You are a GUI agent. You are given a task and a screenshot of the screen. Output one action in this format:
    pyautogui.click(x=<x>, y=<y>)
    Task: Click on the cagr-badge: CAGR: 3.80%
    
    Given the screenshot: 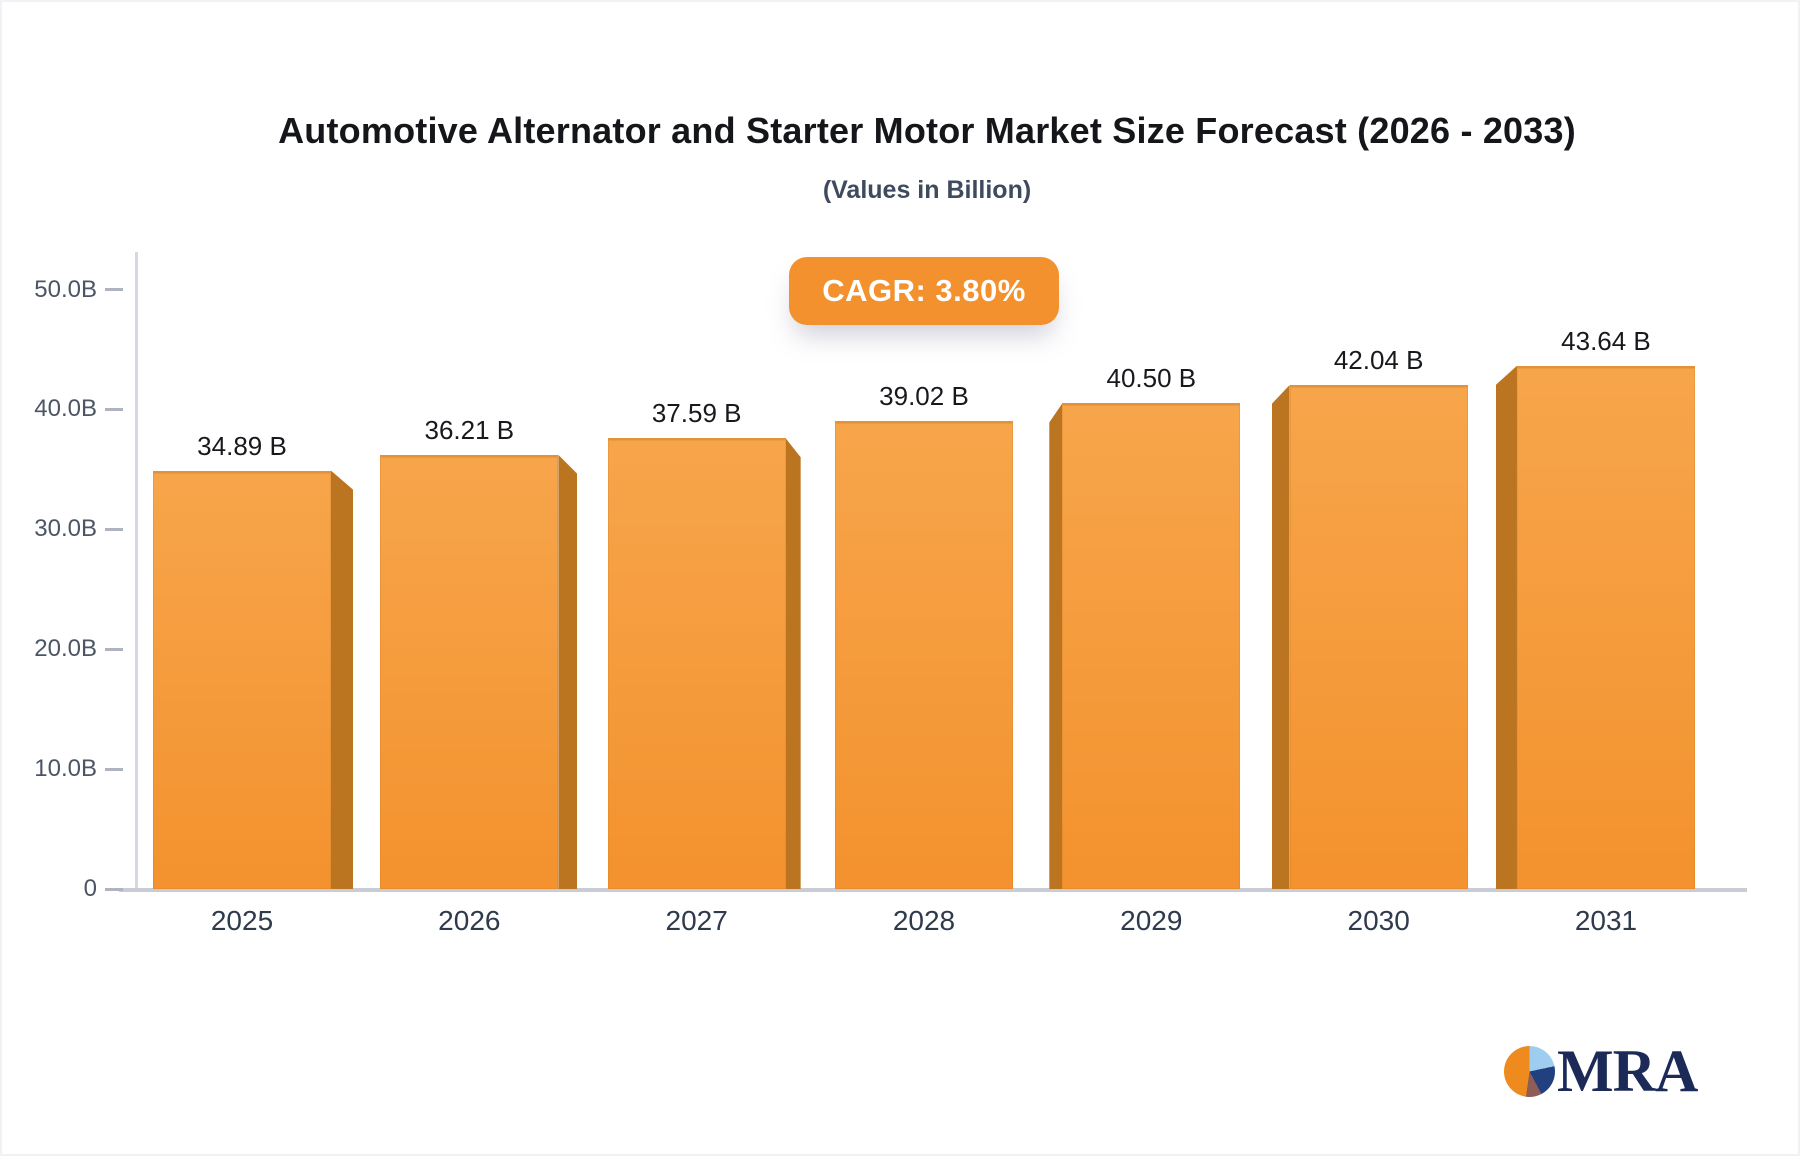 What is the action you would take?
    pyautogui.click(x=924, y=291)
    